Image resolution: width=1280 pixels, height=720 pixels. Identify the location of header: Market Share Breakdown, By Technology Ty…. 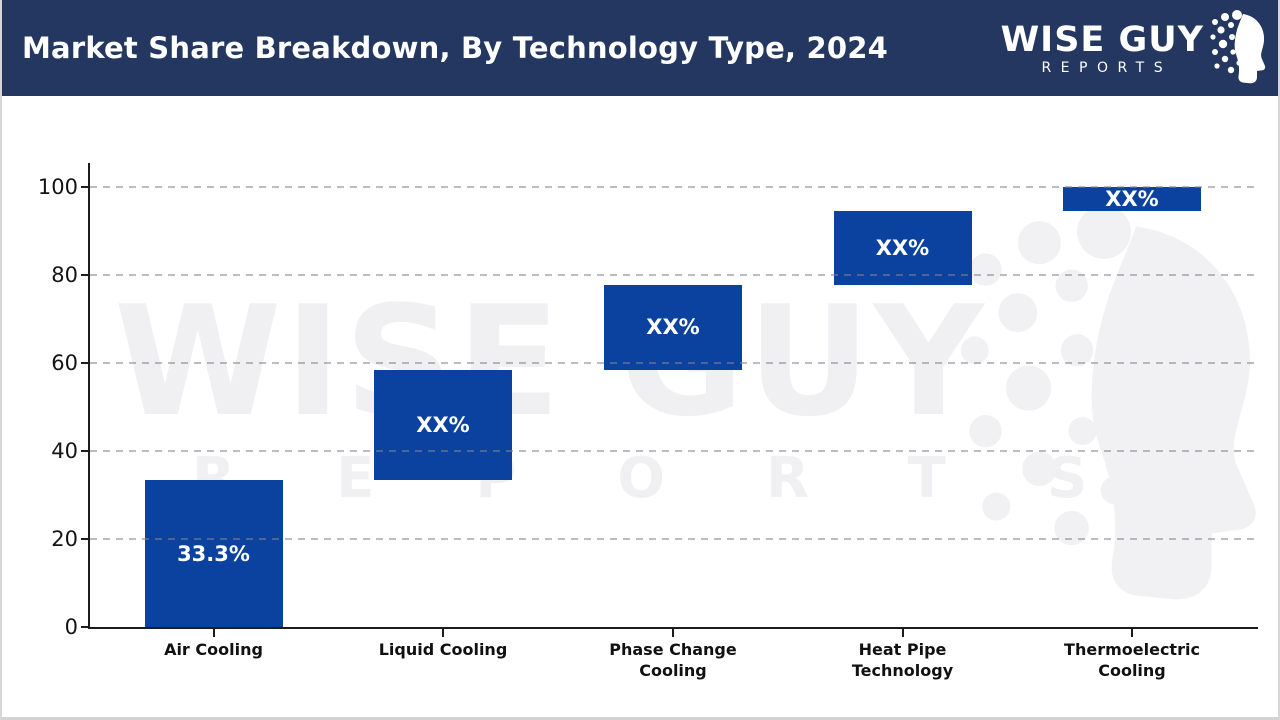
(640, 48).